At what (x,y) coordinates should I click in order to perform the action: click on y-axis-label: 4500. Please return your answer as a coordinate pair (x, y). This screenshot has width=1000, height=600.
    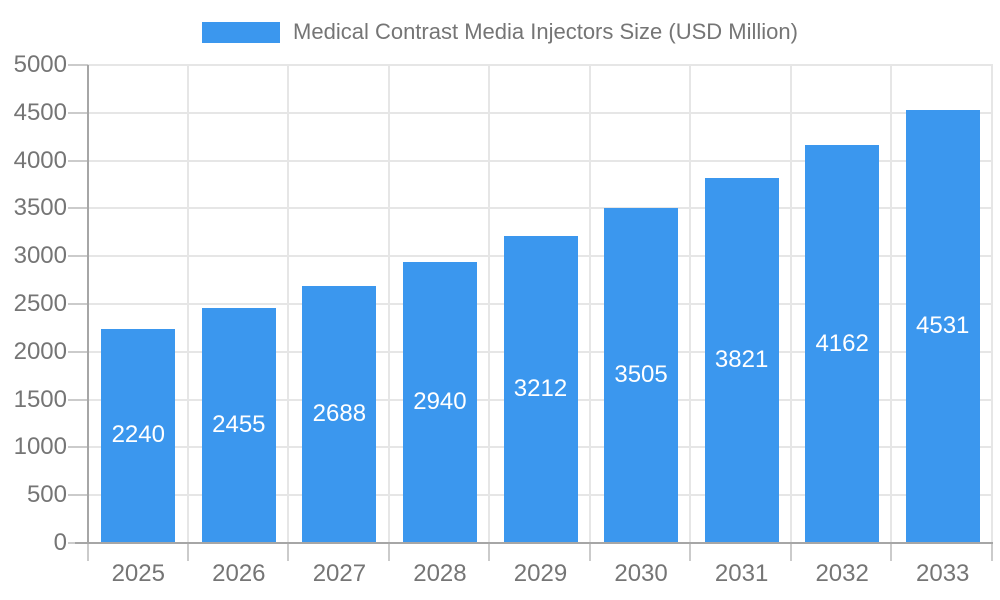
    Looking at the image, I should click on (40, 112).